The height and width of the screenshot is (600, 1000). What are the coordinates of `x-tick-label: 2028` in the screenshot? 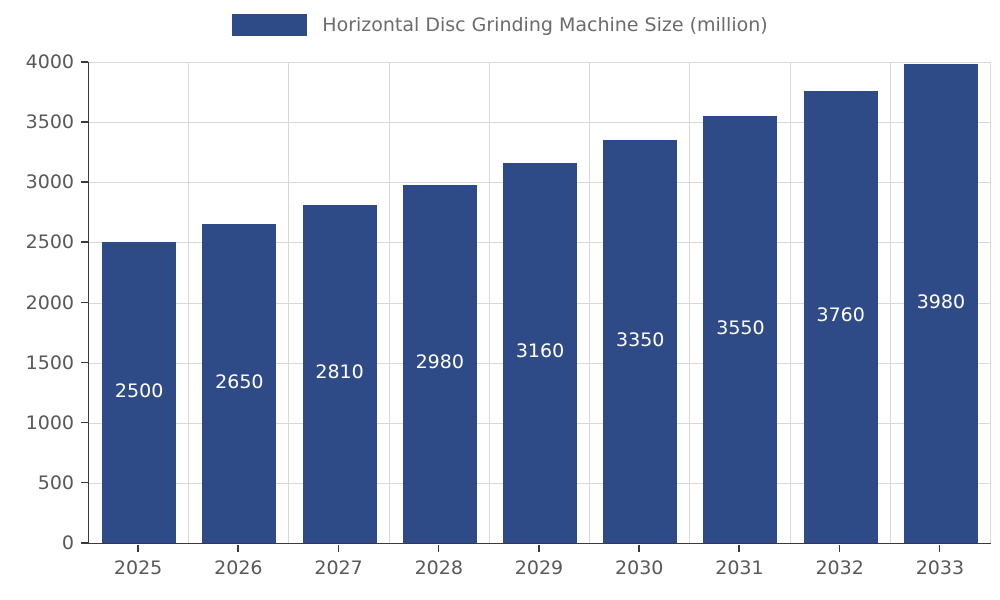 It's located at (438, 568).